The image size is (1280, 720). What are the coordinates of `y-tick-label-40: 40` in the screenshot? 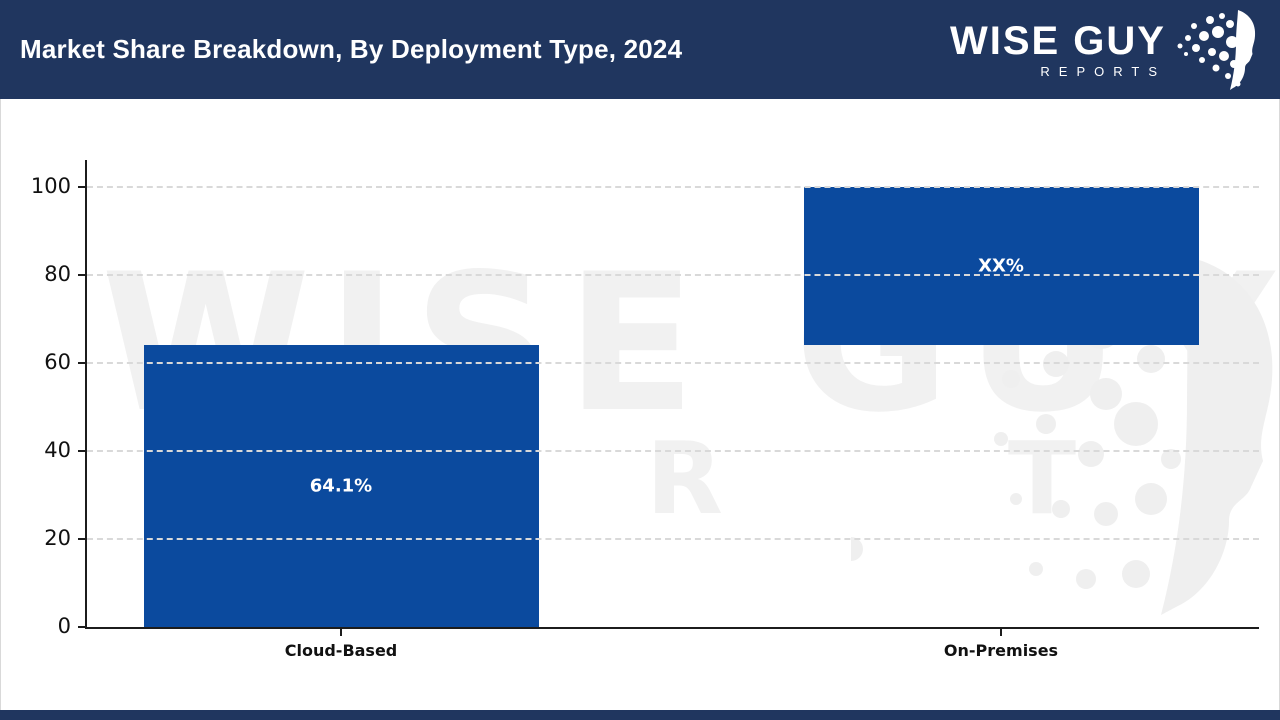 It's located at (57, 450).